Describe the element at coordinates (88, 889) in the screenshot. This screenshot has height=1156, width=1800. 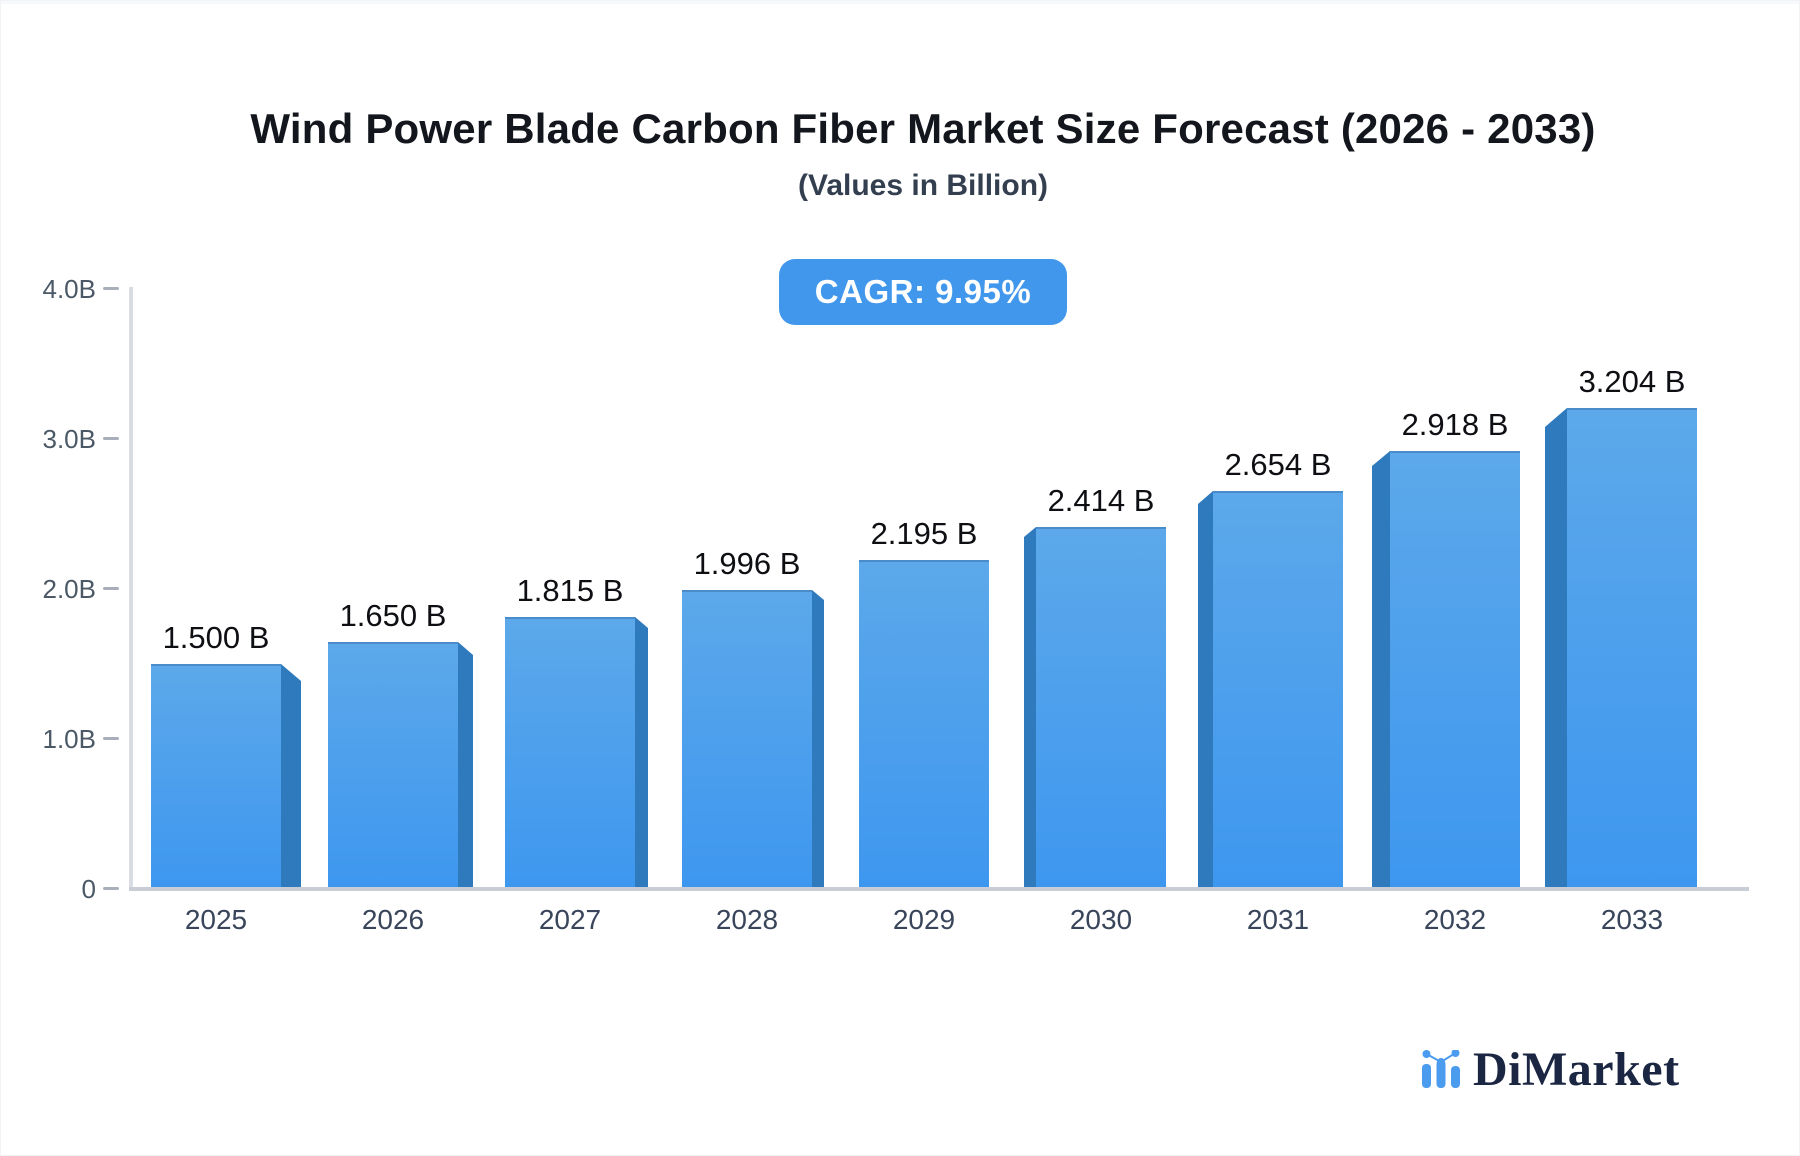
I see `y-axis-tick-label: 0` at that location.